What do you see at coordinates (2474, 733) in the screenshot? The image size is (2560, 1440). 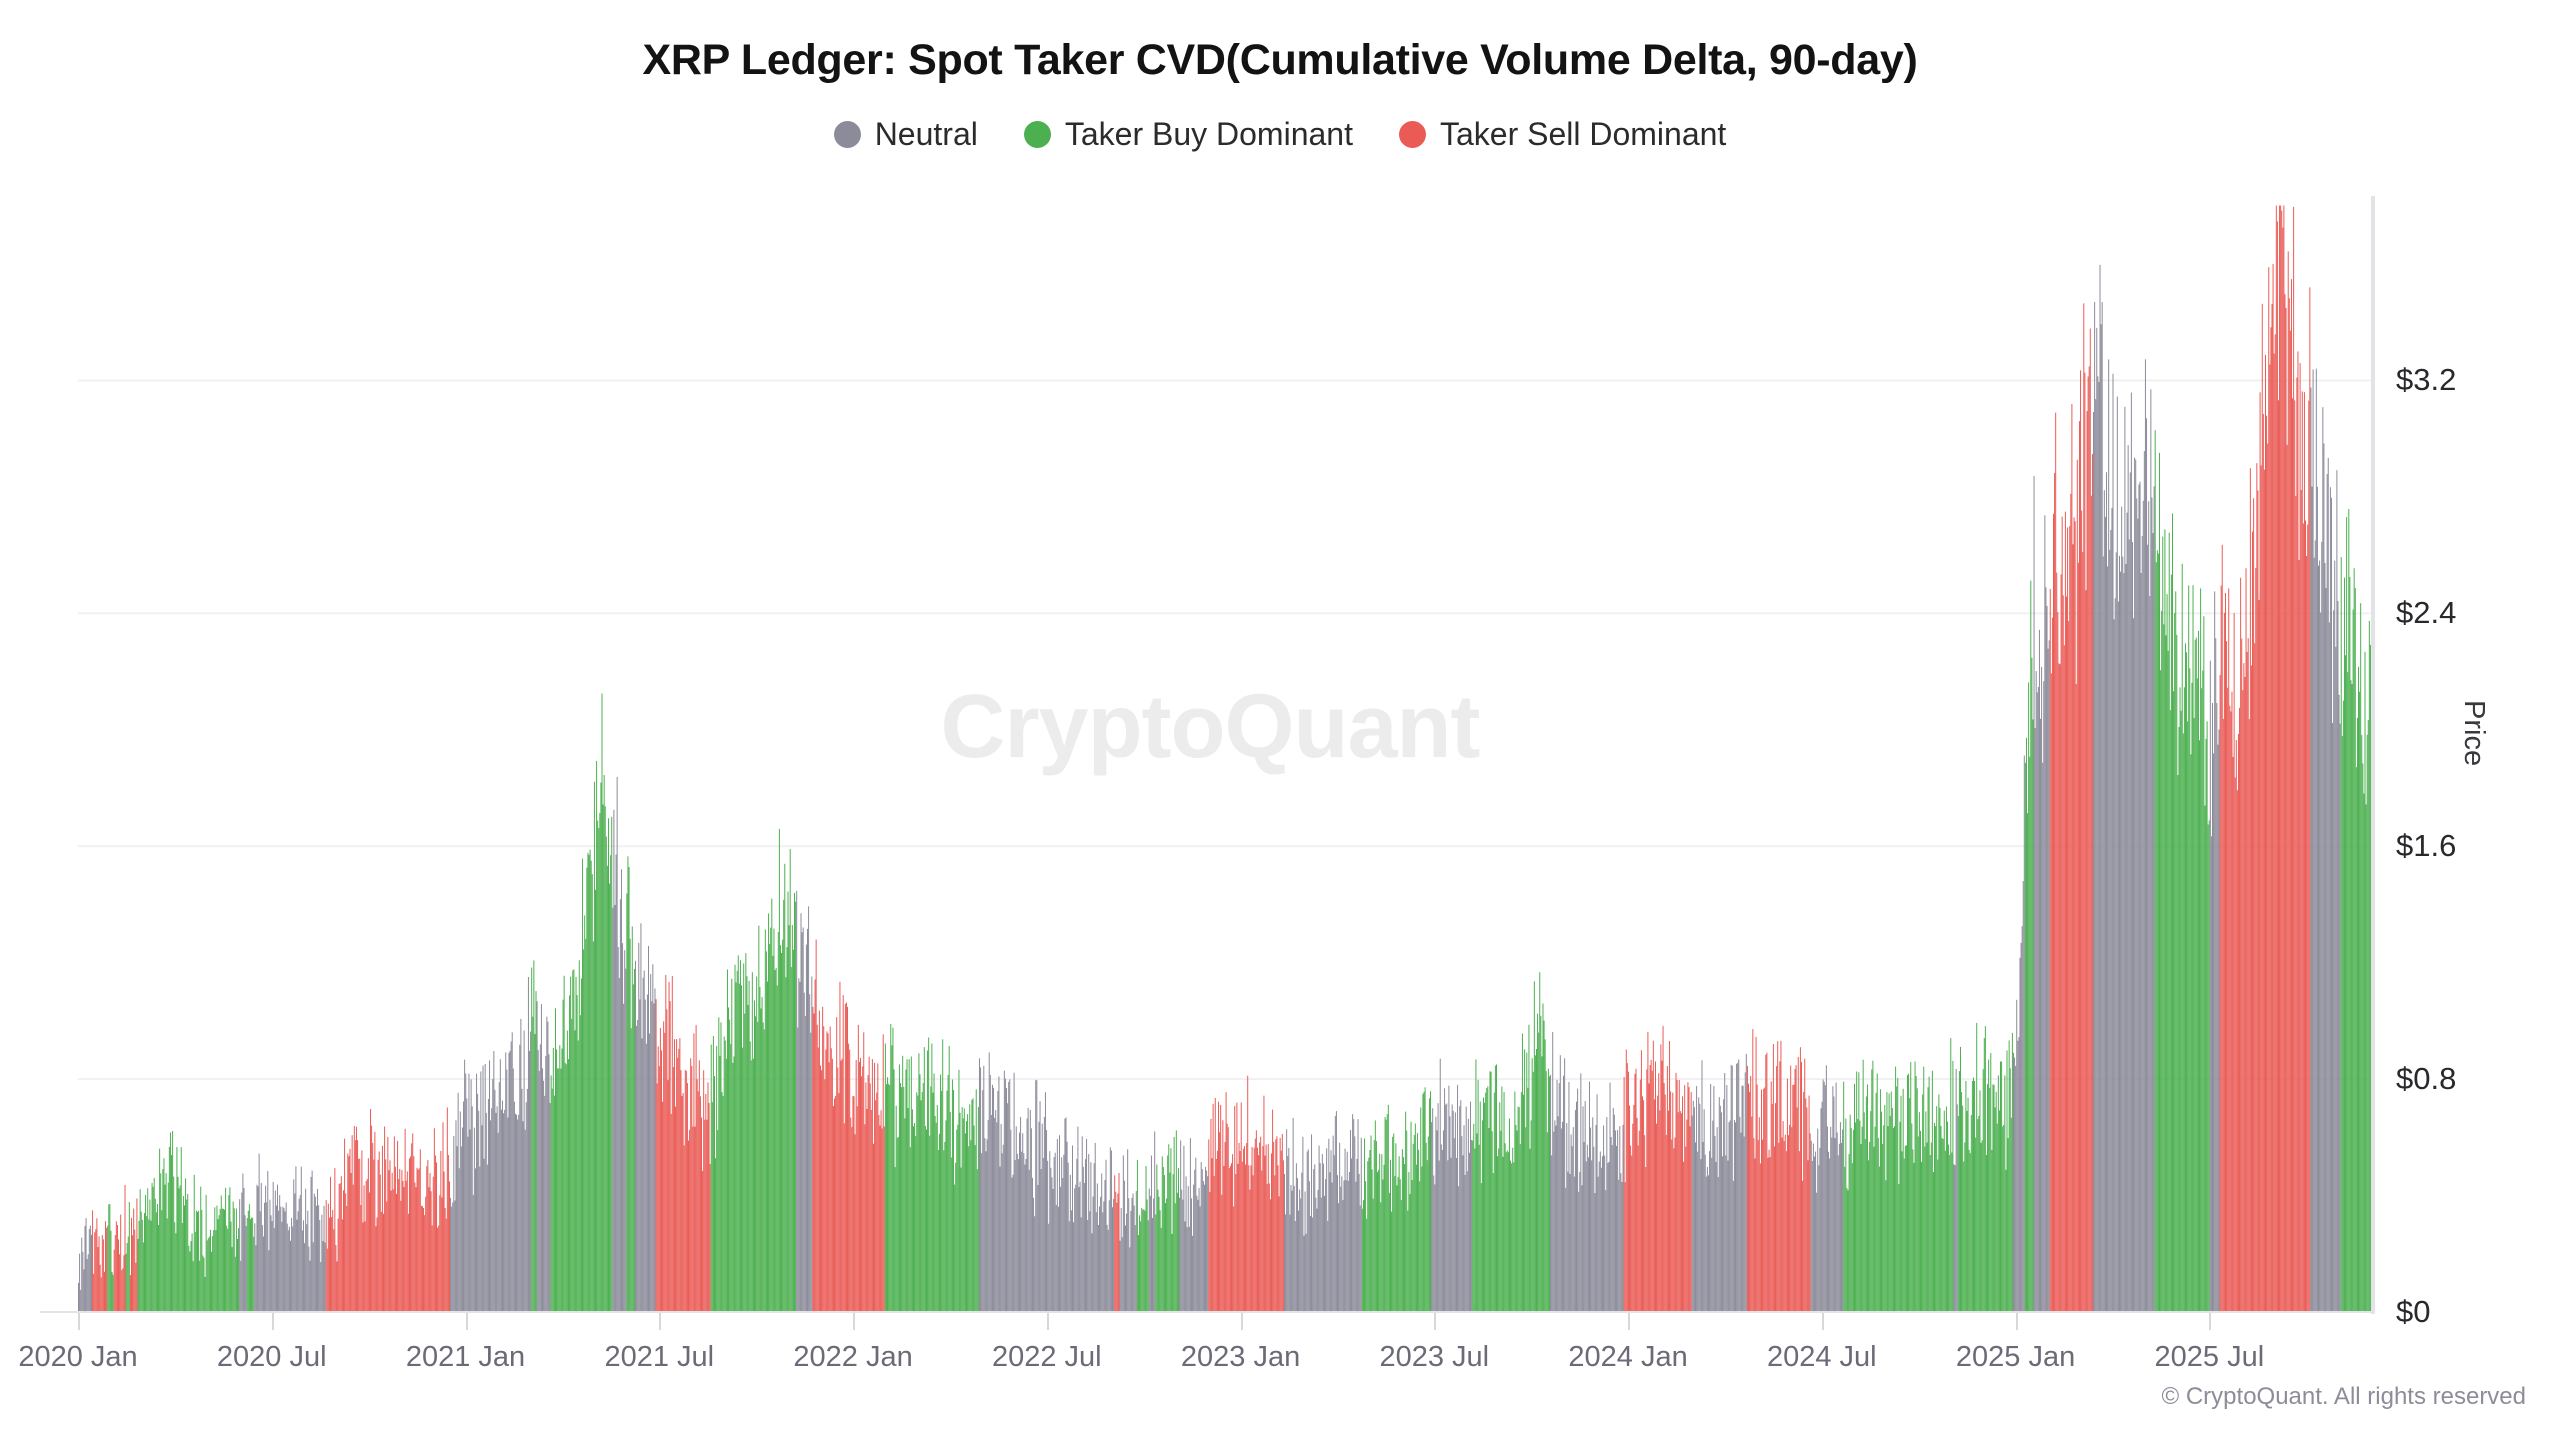 I see `y-axis-title: Price` at bounding box center [2474, 733].